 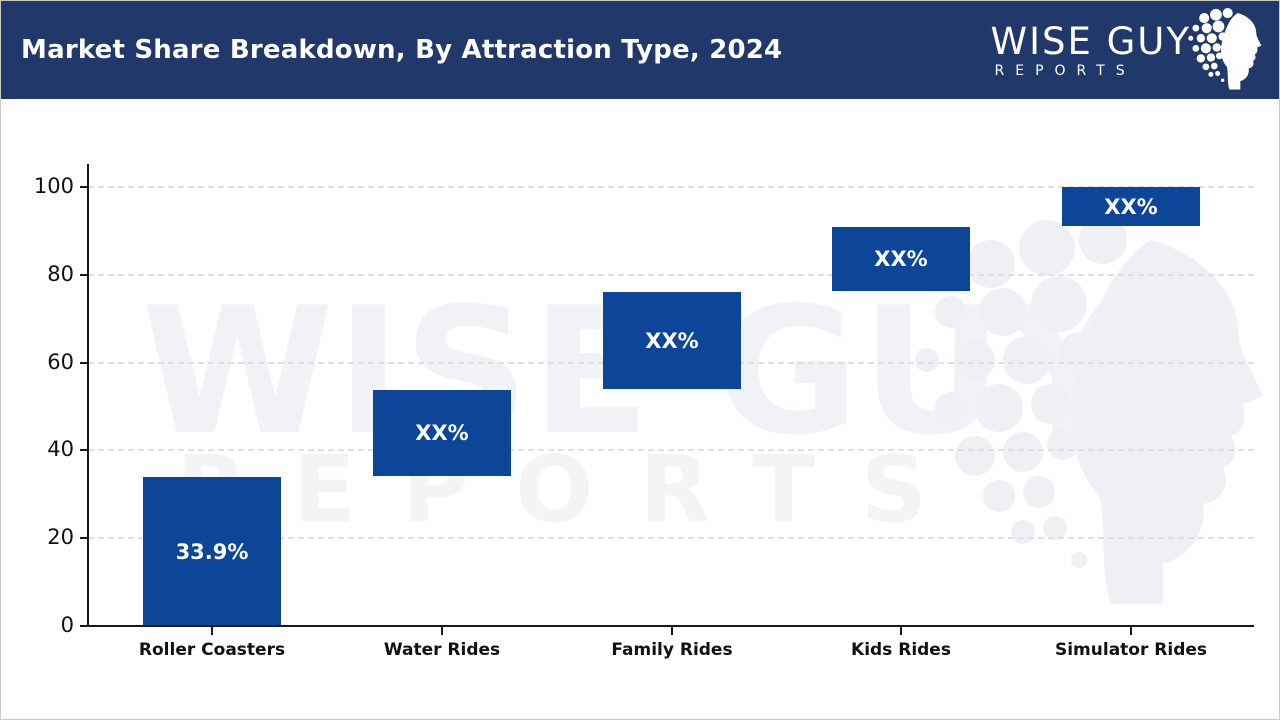 I want to click on logo-wordmark: WISE GUY, so click(x=1090, y=41).